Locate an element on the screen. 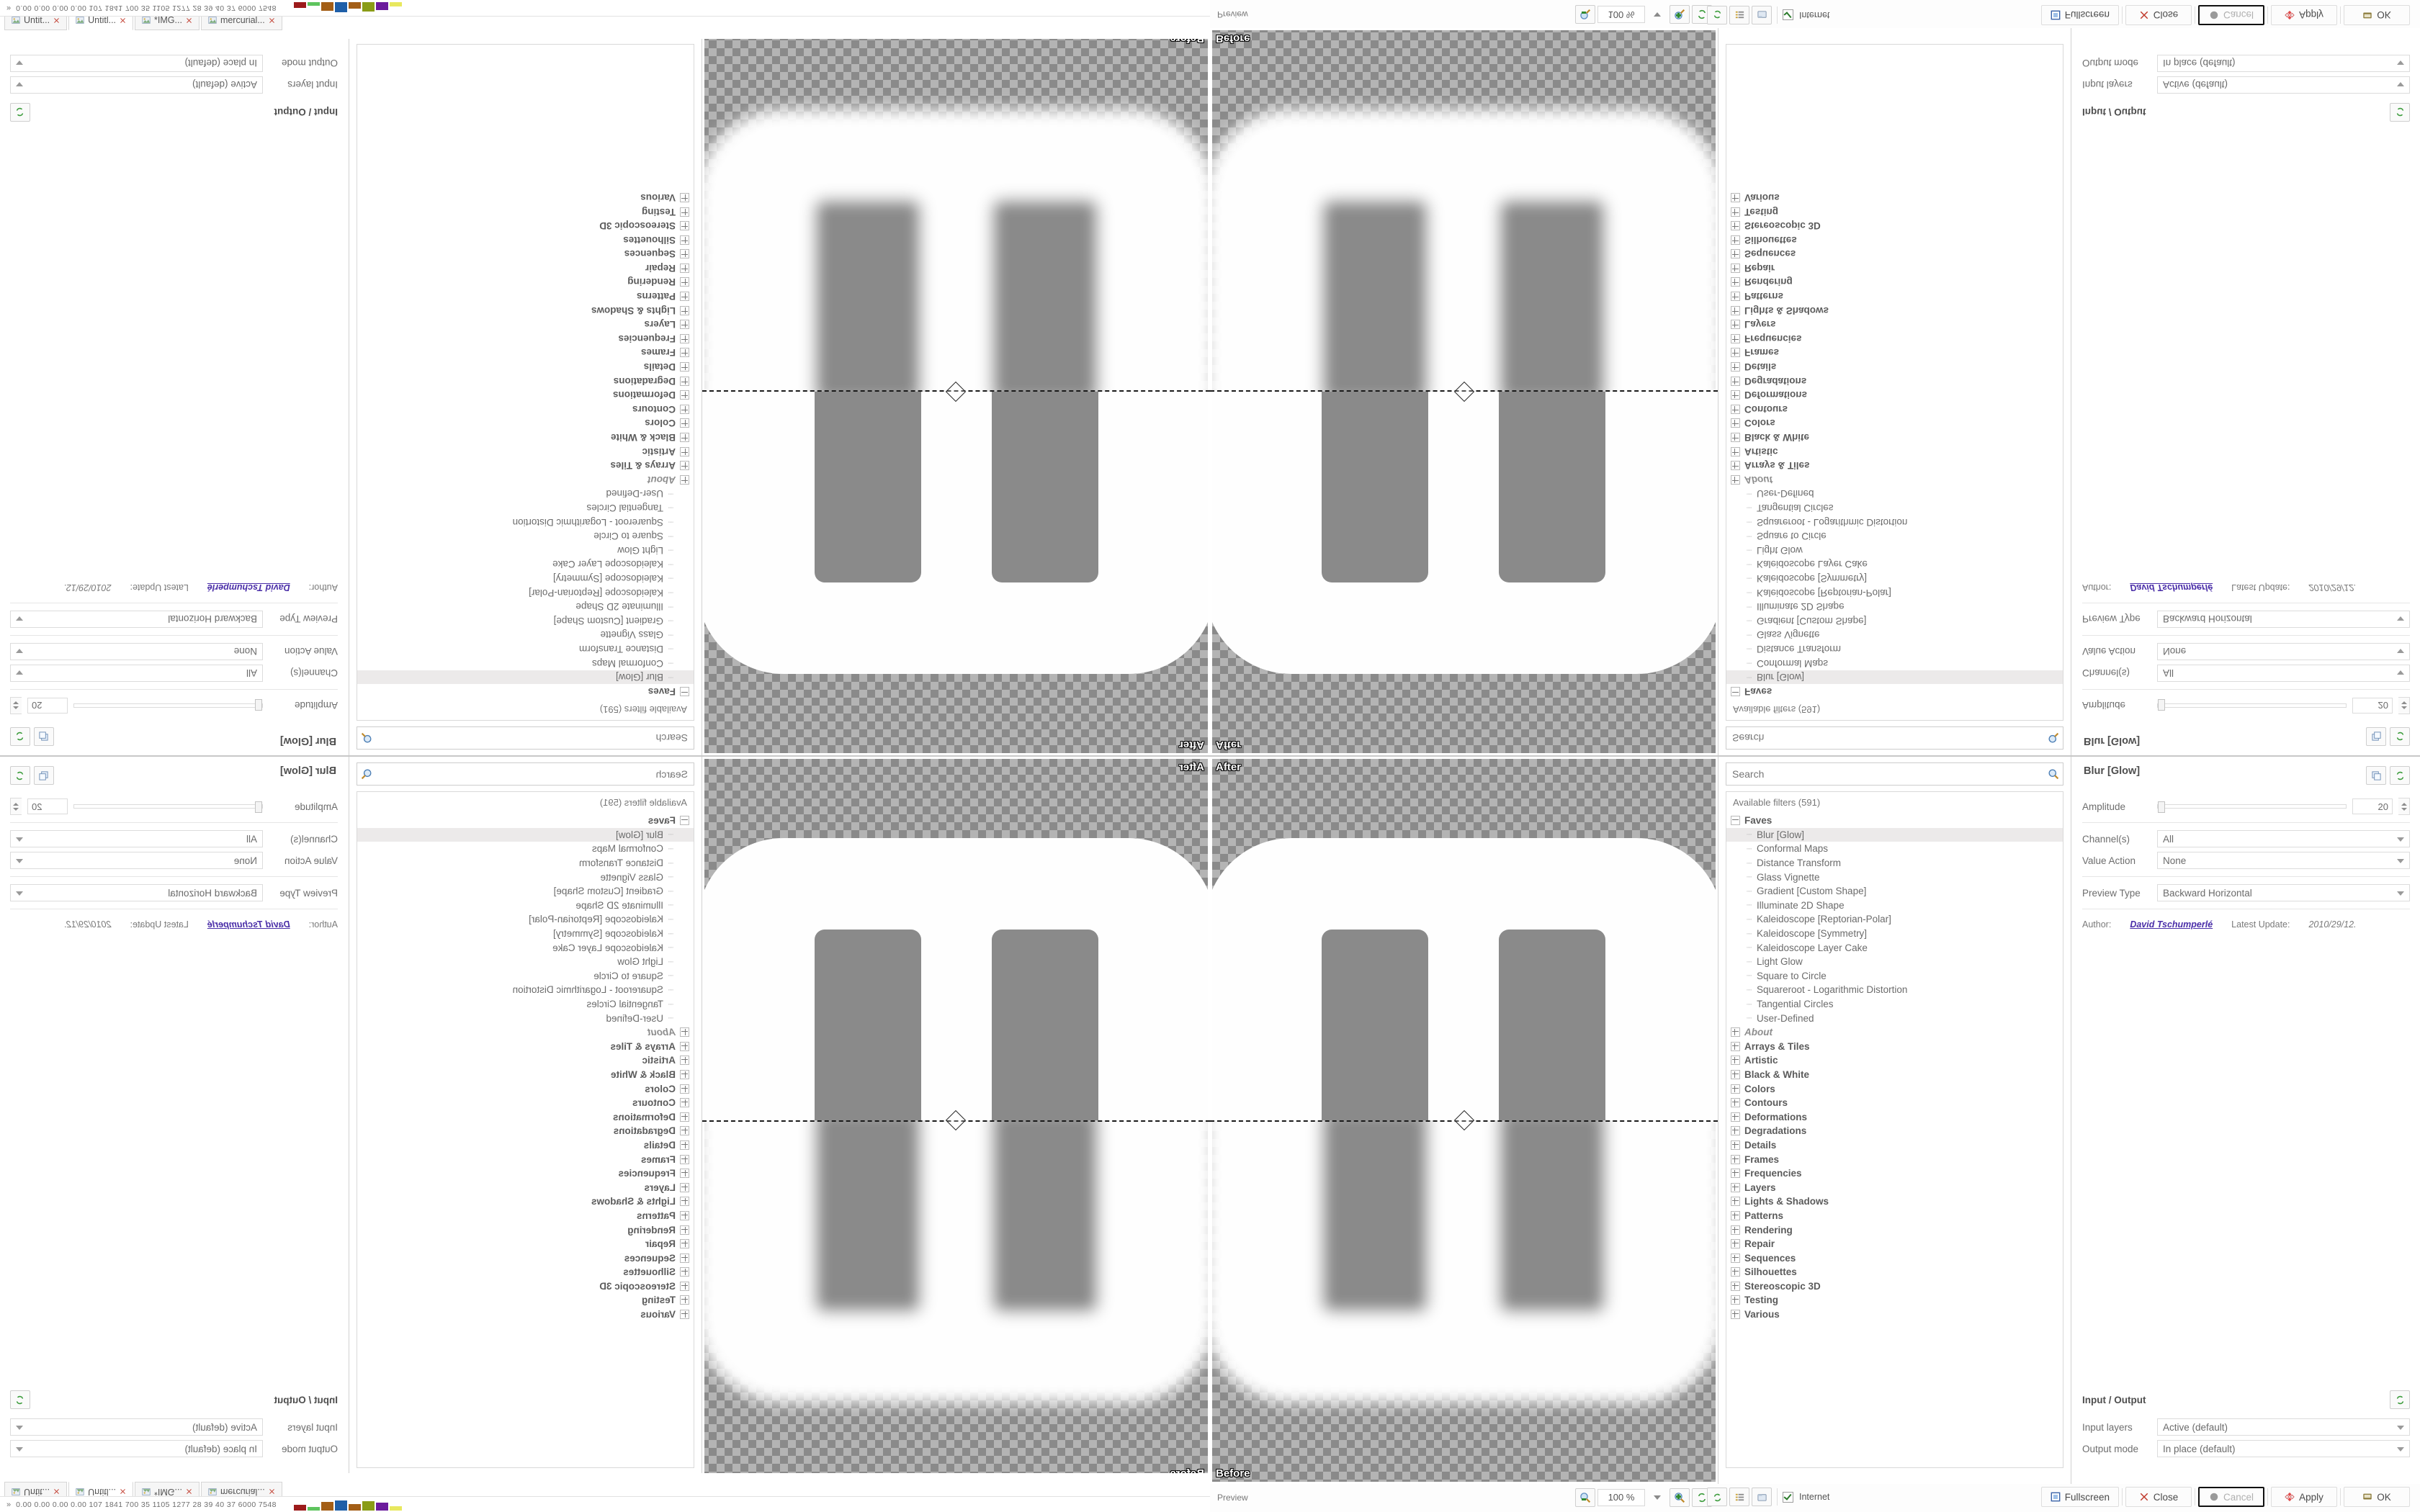 The image size is (2420, 1512). filter-item: ┈ User-Defined is located at coordinates (1894, 494).